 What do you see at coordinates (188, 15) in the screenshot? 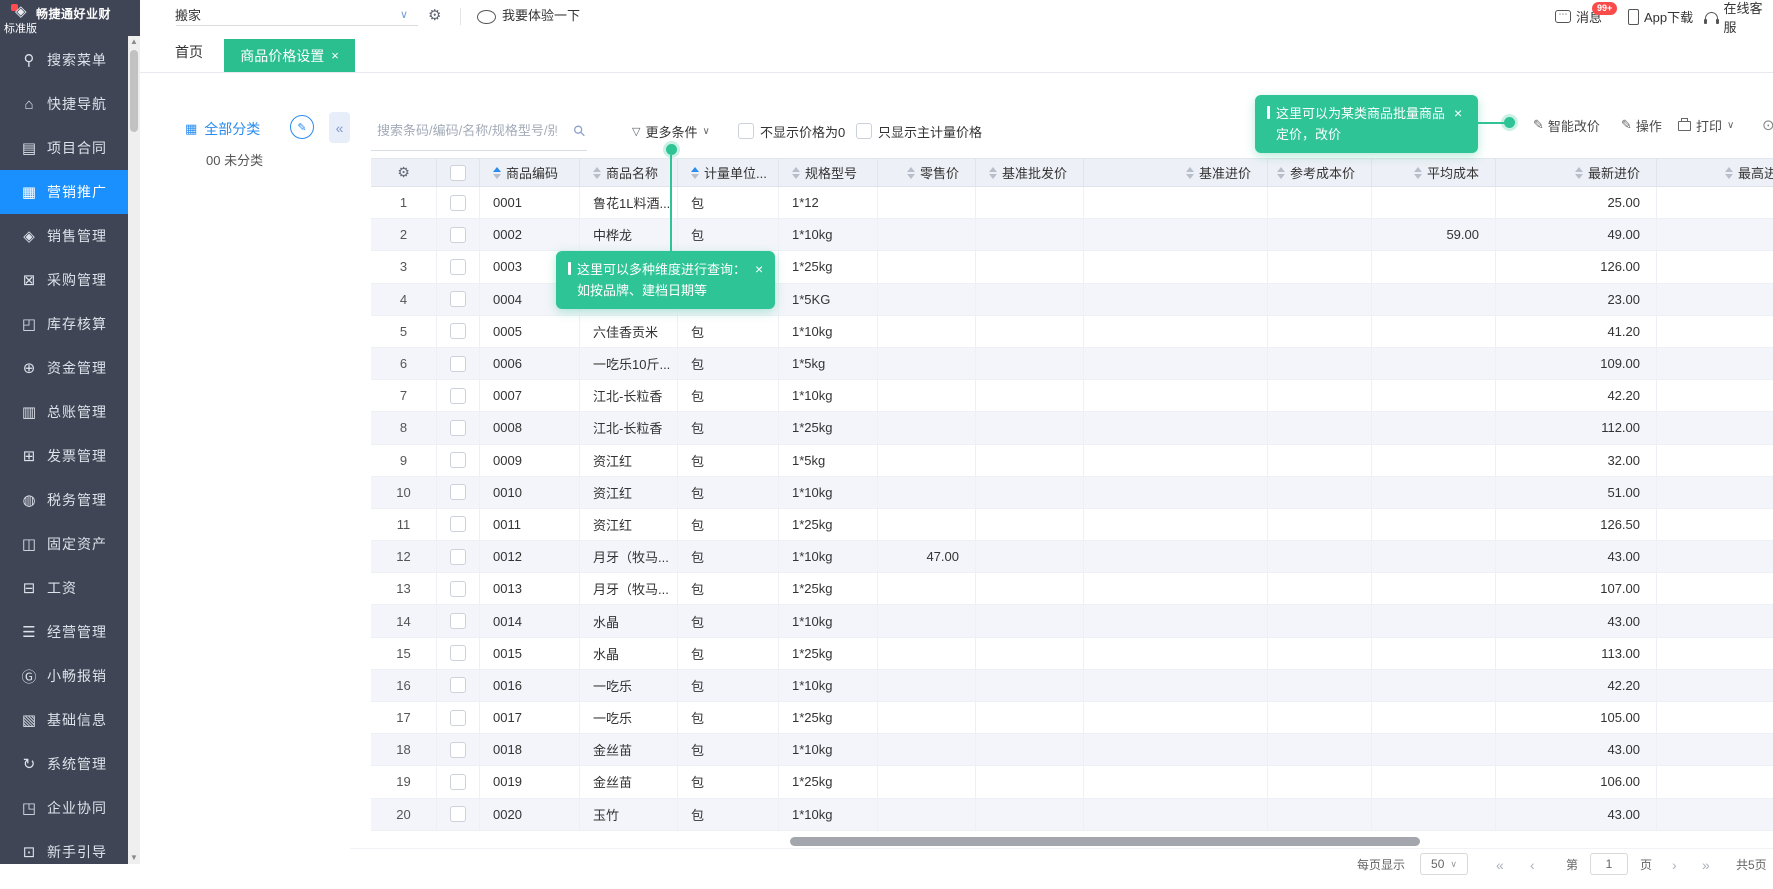
I see `workspace-name: 搬家` at bounding box center [188, 15].